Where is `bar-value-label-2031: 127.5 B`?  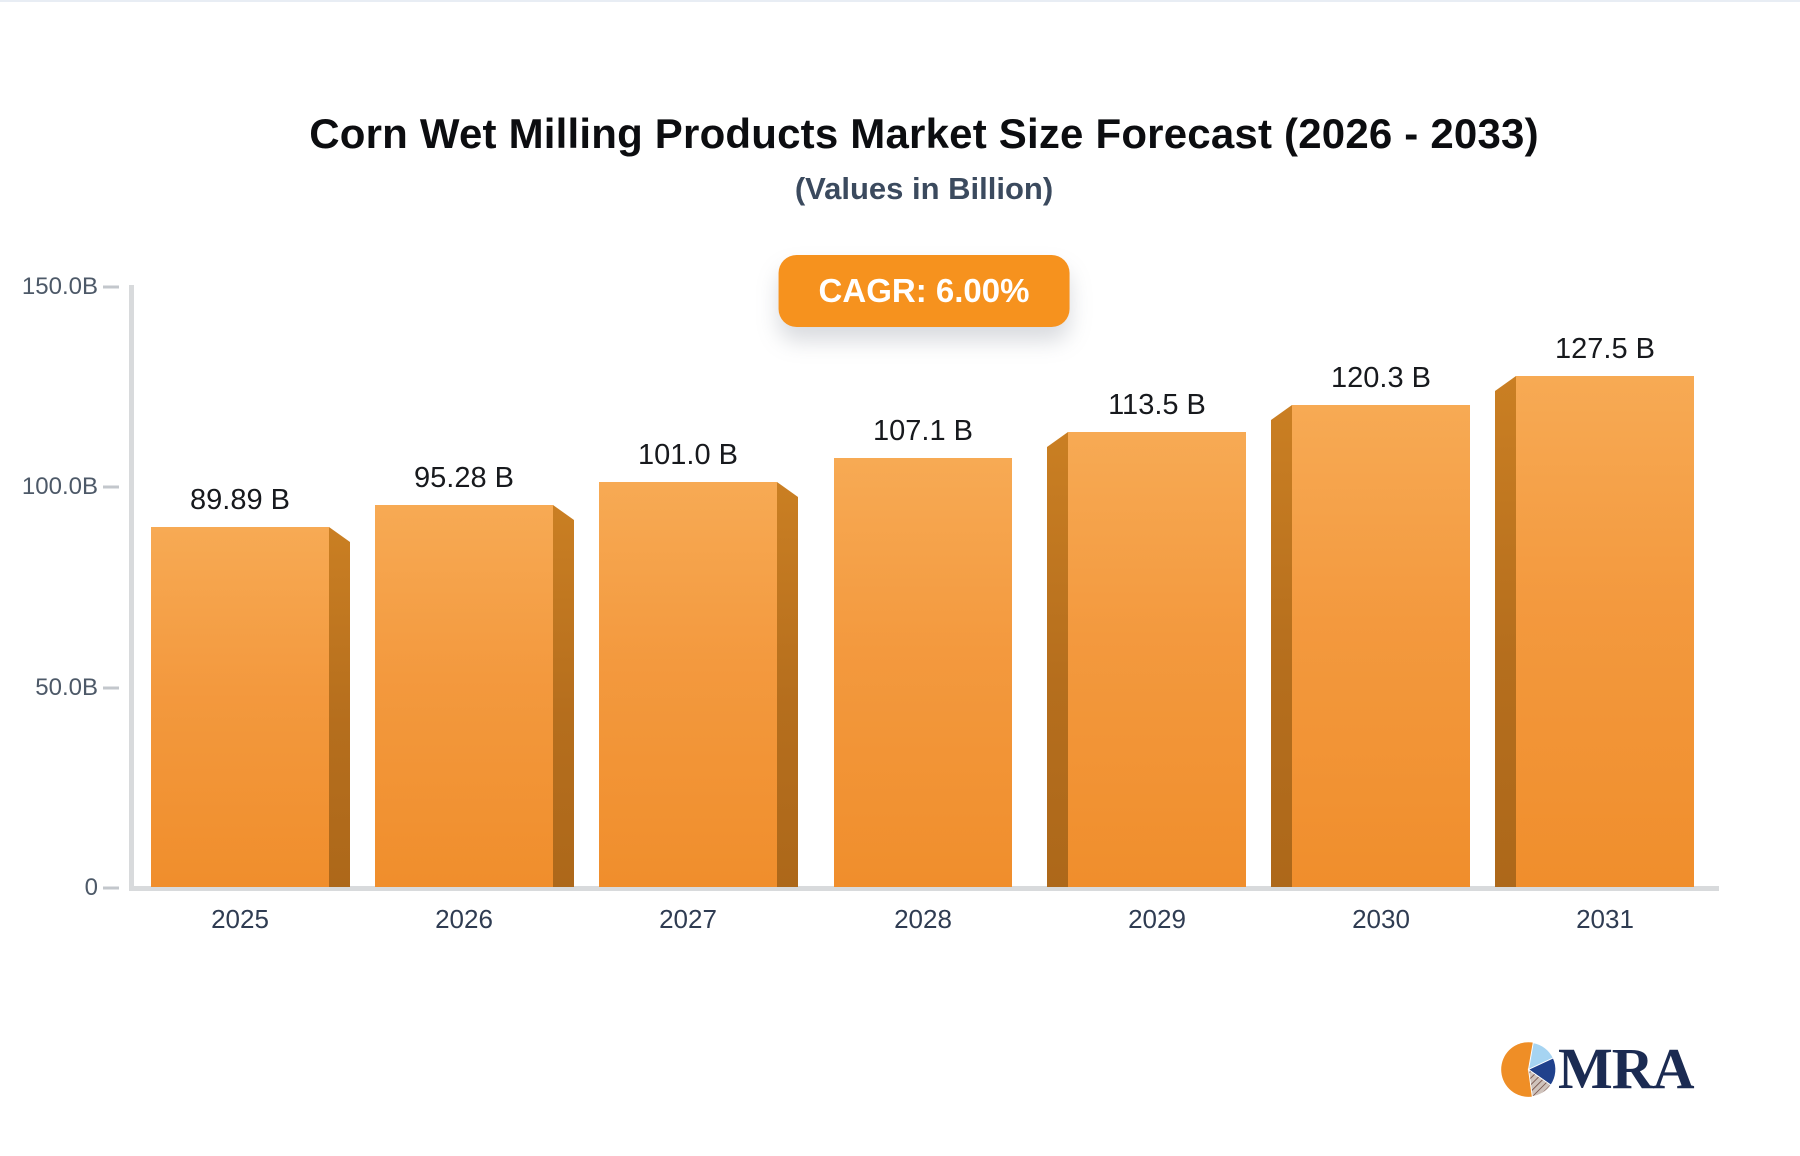
bar-value-label-2031: 127.5 B is located at coordinates (1605, 349).